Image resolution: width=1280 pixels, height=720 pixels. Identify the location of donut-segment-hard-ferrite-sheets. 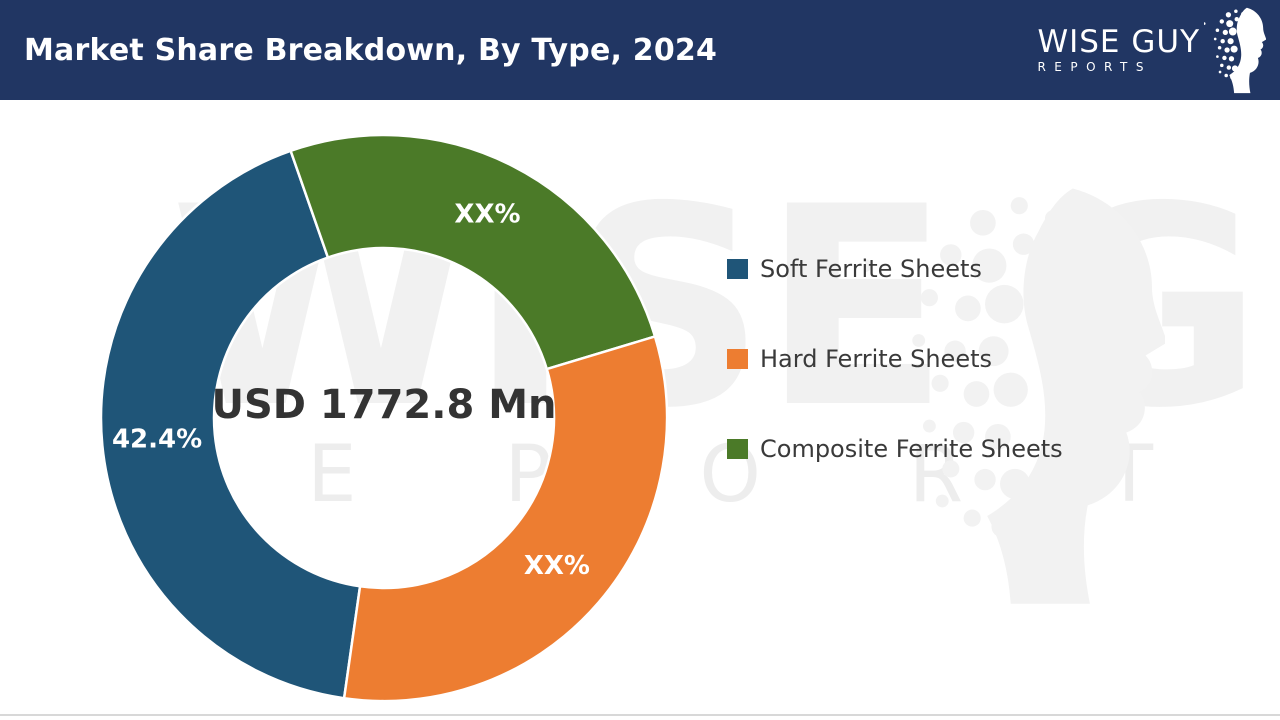
(505, 519).